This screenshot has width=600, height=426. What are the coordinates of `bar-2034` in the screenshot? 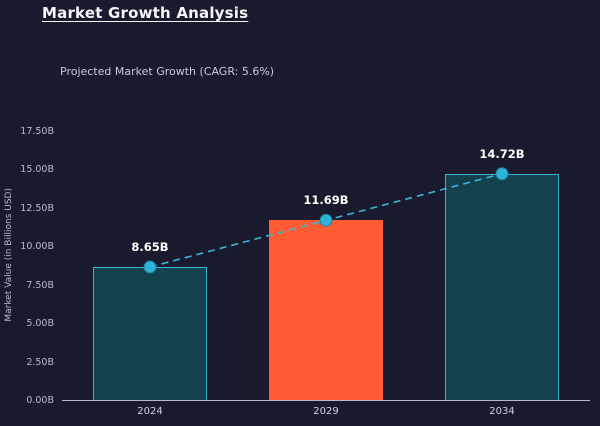 It's located at (502, 286).